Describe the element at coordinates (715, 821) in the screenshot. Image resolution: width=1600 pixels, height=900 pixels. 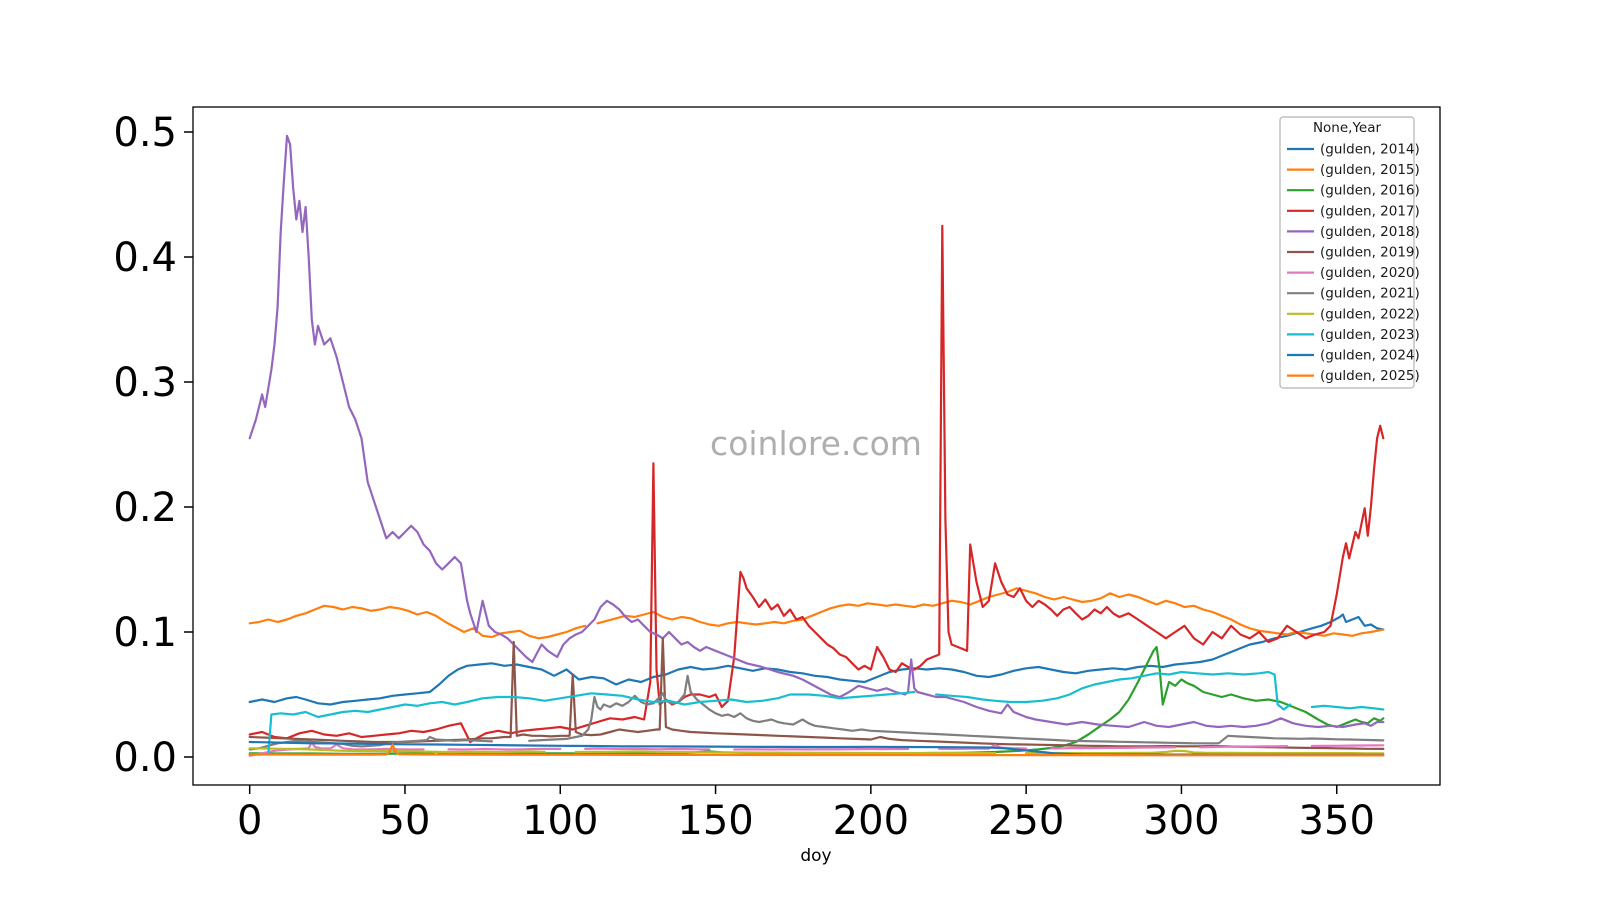
I see `x-tick-label: 150` at that location.